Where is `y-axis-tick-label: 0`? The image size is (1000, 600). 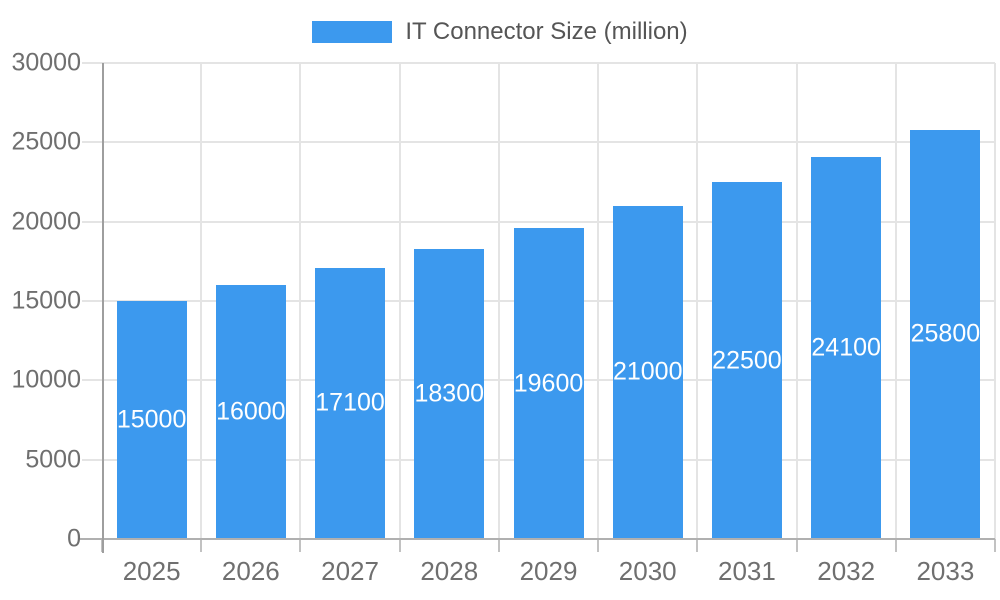
y-axis-tick-label: 0 is located at coordinates (74, 538).